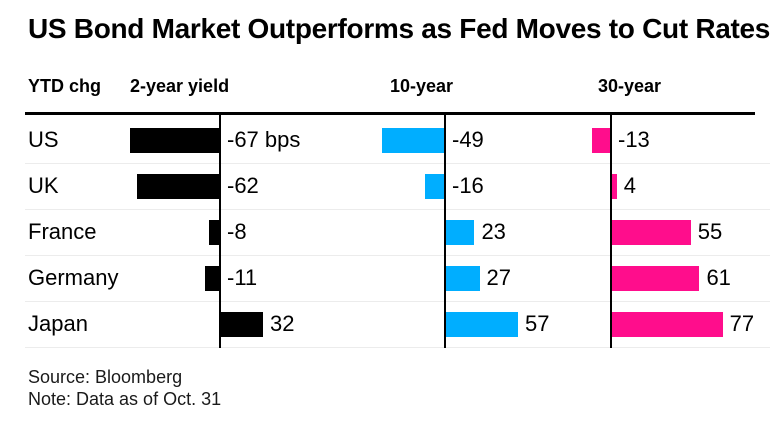  What do you see at coordinates (651, 232) in the screenshot?
I see `bar-france-30-year` at bounding box center [651, 232].